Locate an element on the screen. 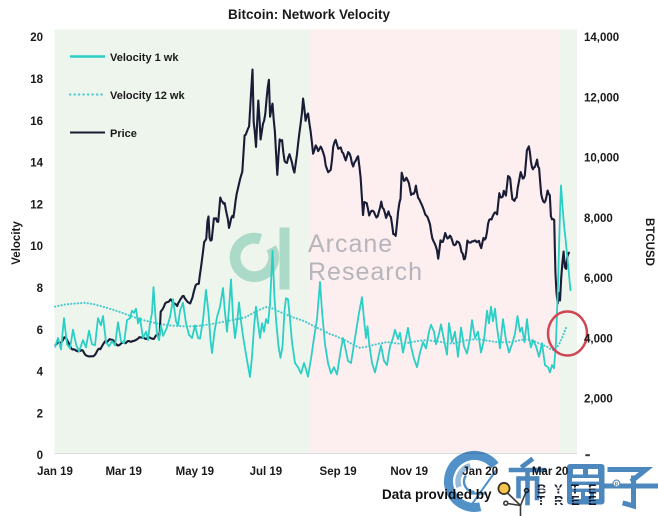  svg-text: Bitcoin: Network Velocity is located at coordinates (309, 14).